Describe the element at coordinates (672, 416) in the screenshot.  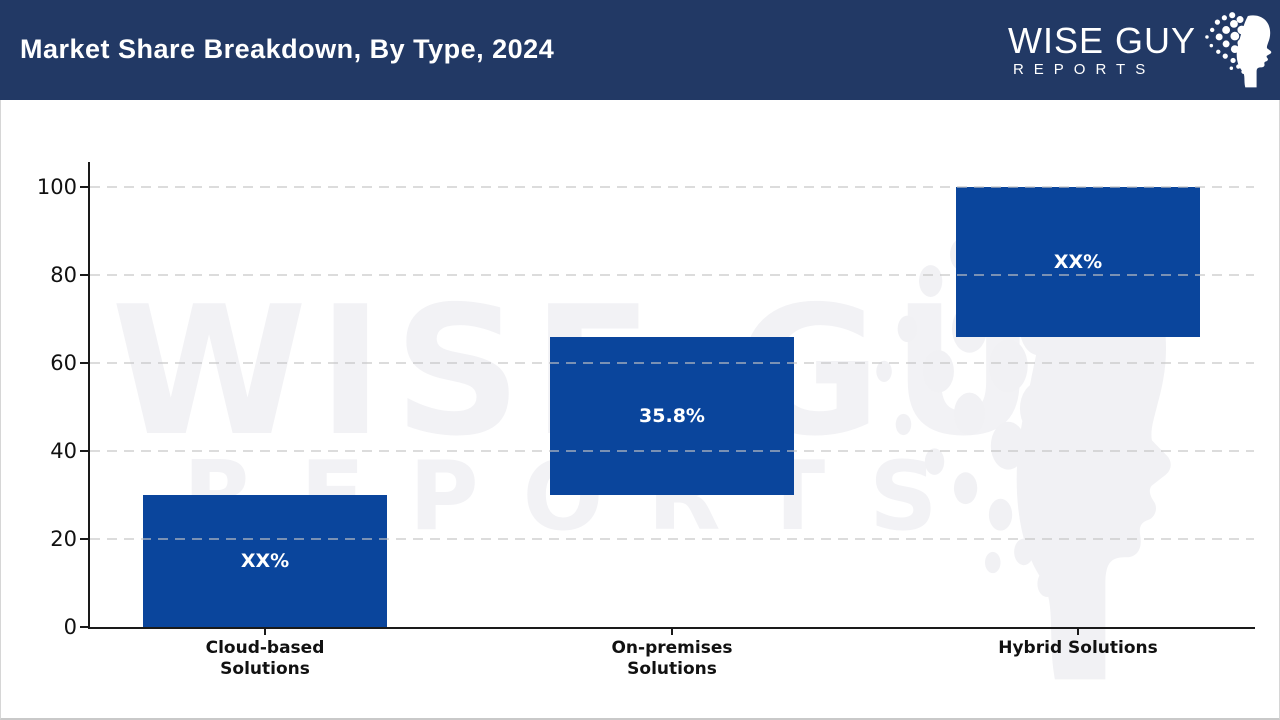
I see `bar-value-label: 35.8%` at that location.